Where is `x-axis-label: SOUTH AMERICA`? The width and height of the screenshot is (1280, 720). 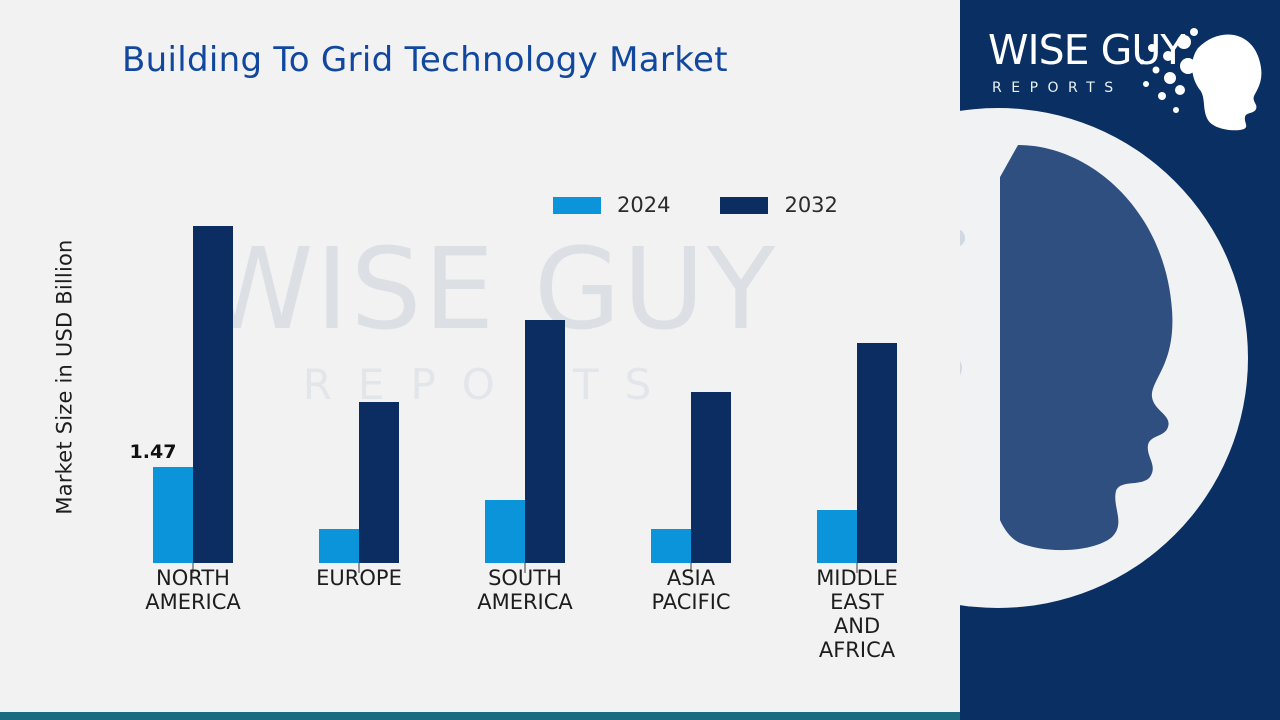 x-axis-label: SOUTH AMERICA is located at coordinates (525, 590).